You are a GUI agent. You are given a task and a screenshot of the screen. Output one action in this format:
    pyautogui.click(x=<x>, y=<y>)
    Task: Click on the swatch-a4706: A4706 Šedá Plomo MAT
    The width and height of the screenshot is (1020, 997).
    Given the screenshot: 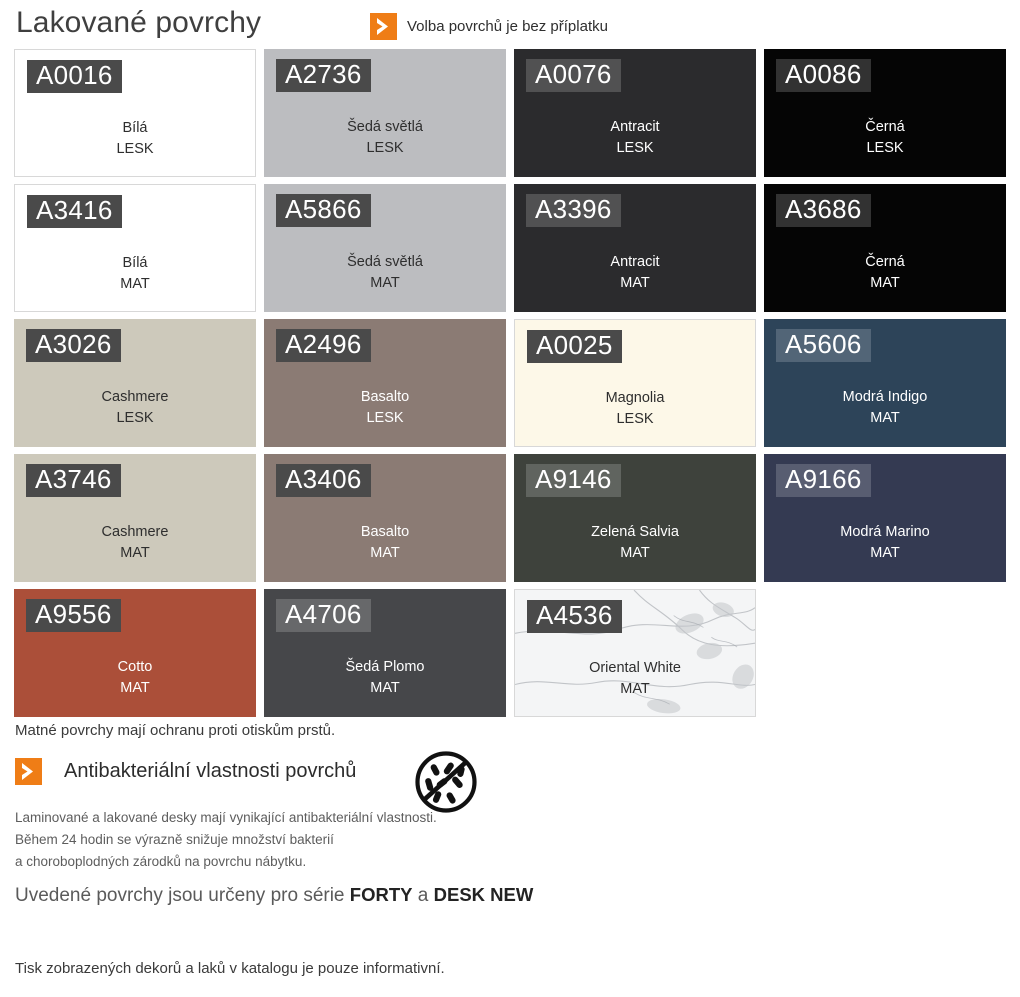 What is the action you would take?
    pyautogui.click(x=385, y=653)
    